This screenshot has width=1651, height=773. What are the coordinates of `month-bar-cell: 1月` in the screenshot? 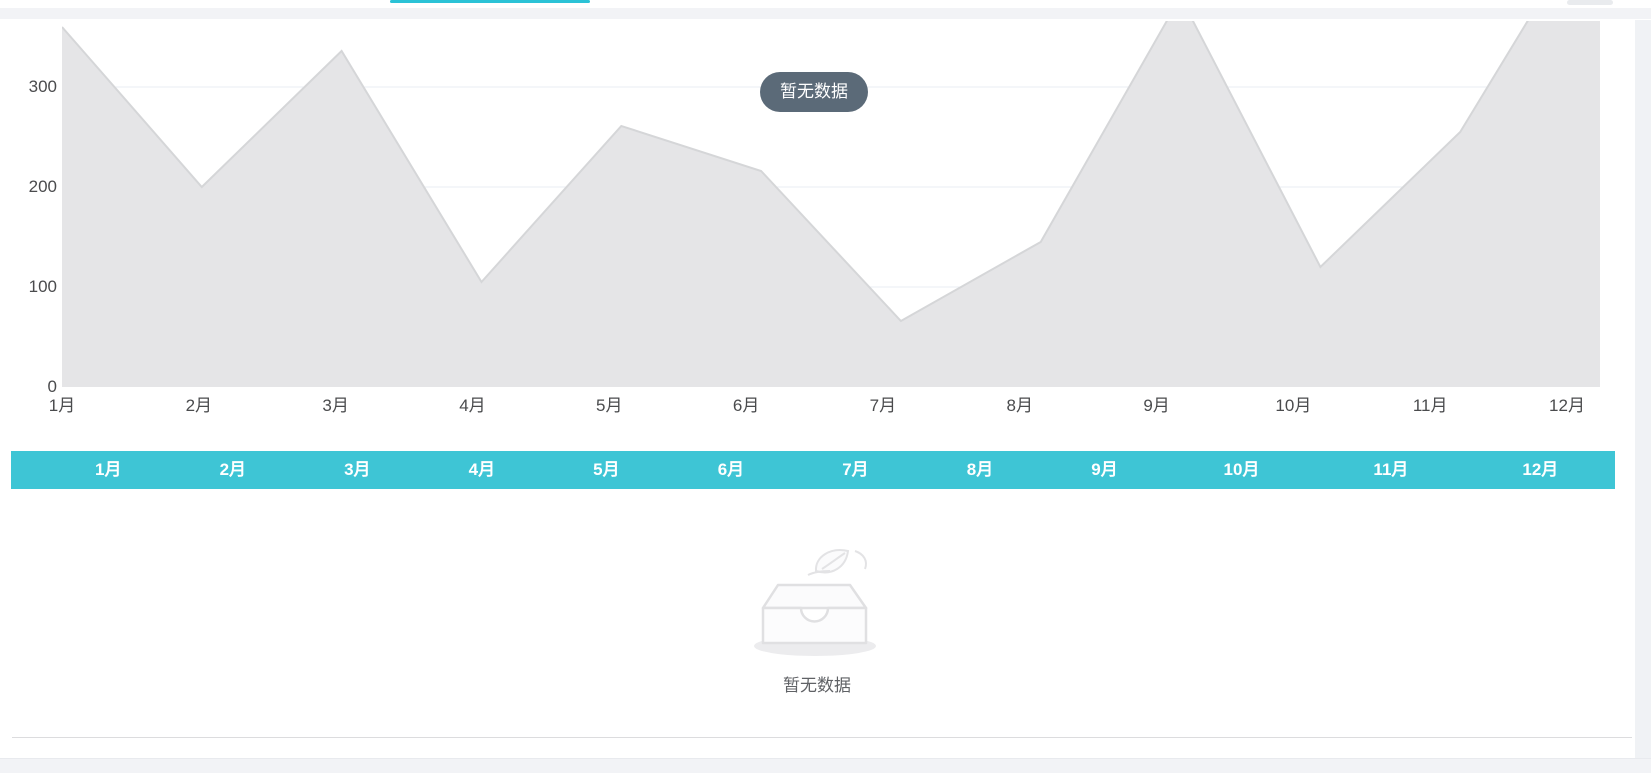 It's located at (108, 469).